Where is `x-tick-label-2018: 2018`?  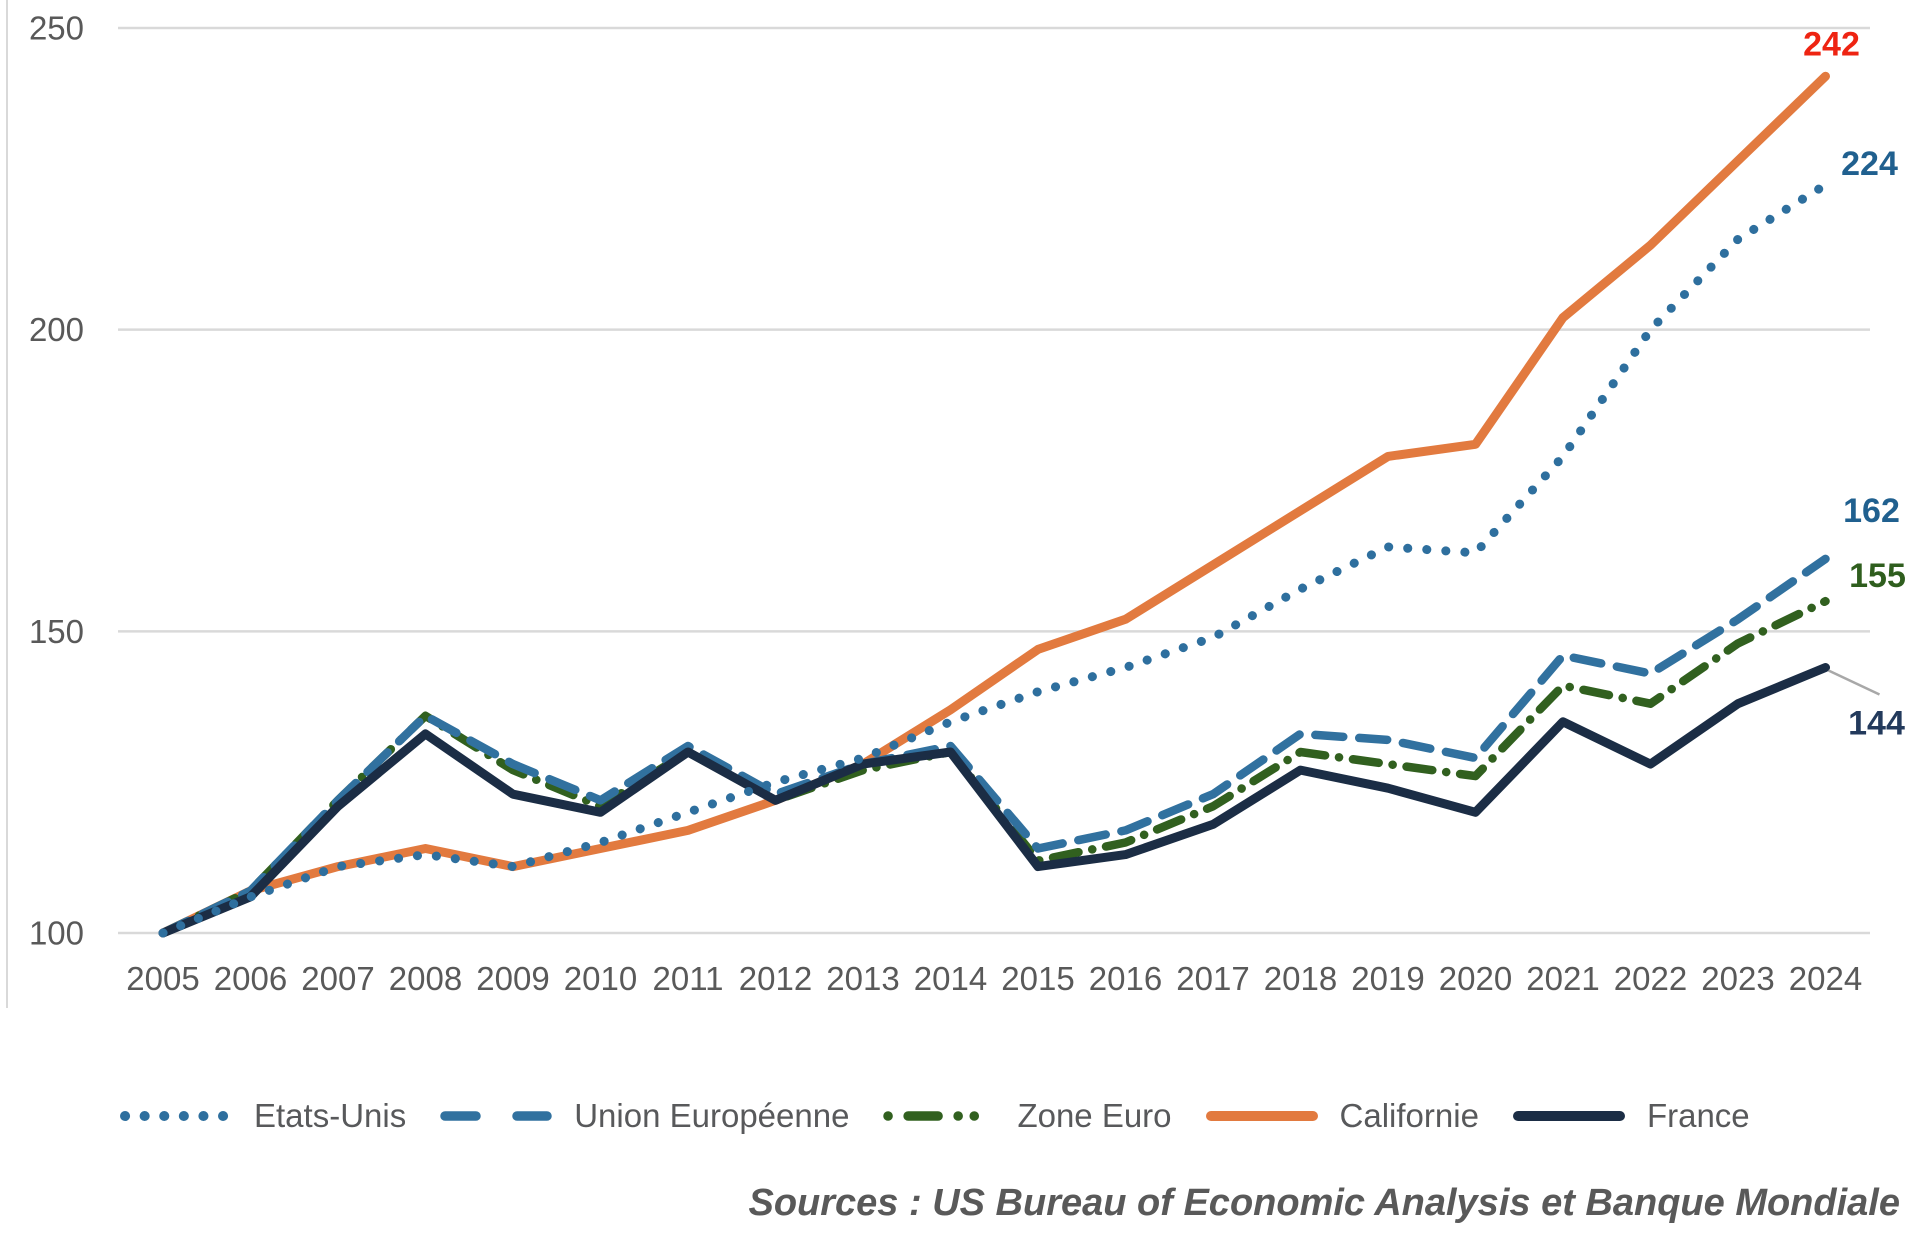
x-tick-label-2018: 2018 is located at coordinates (1300, 978).